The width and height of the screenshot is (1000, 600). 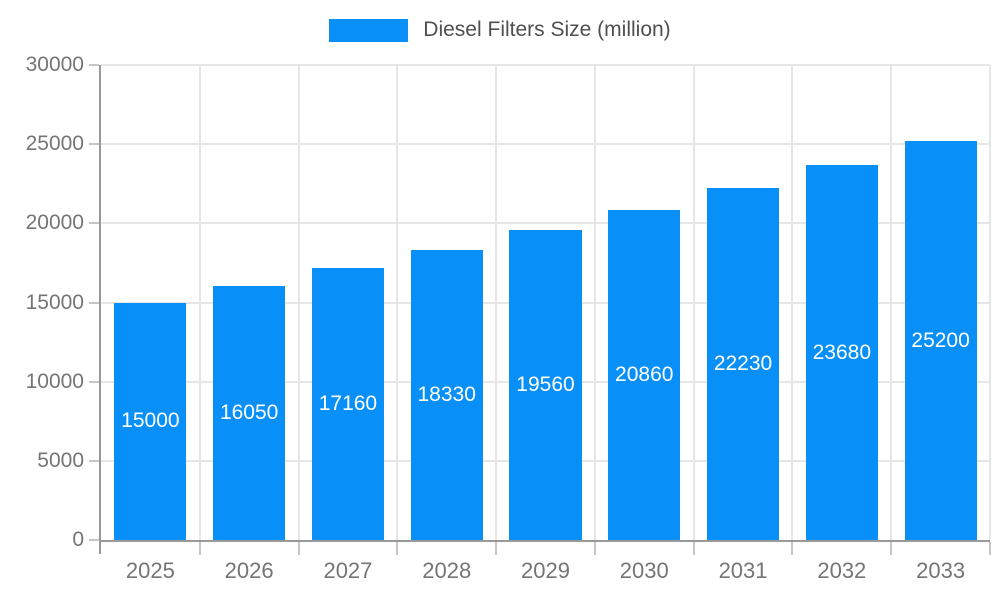 I want to click on y-axis-label: 25000, so click(x=54, y=144).